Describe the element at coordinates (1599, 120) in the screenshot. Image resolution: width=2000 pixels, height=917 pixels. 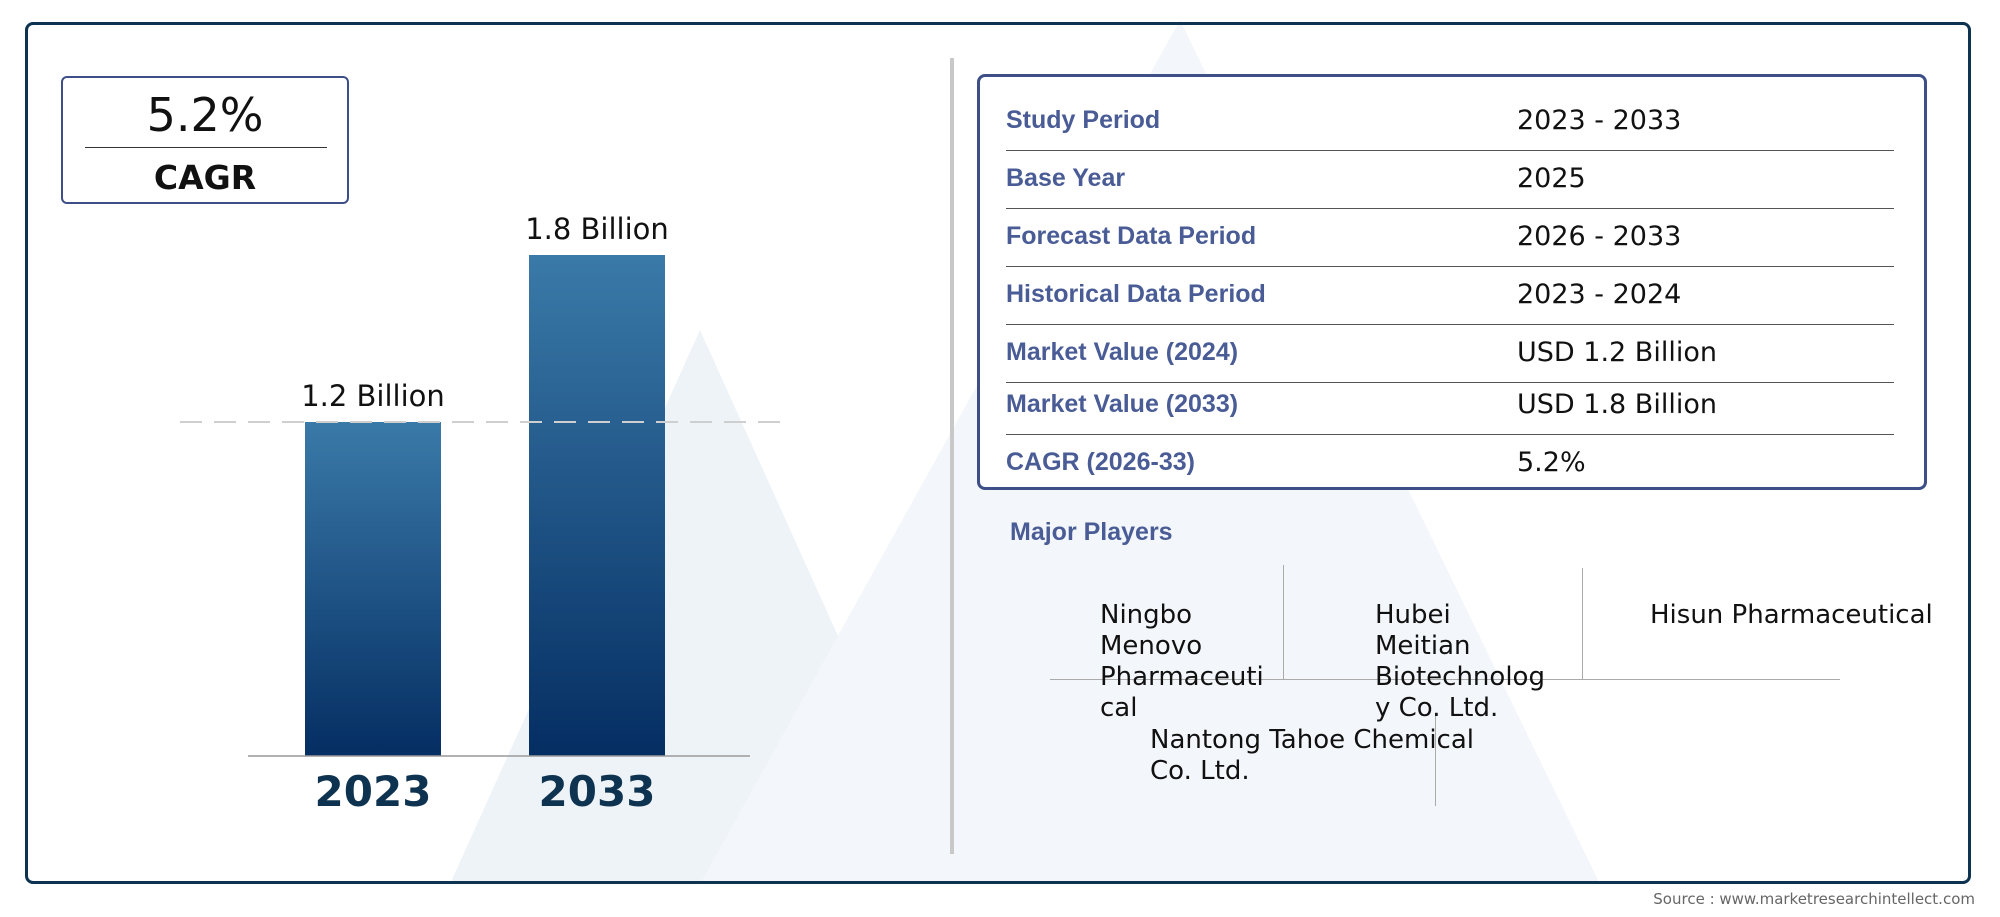
I see `info-value: 2023 - 2033` at that location.